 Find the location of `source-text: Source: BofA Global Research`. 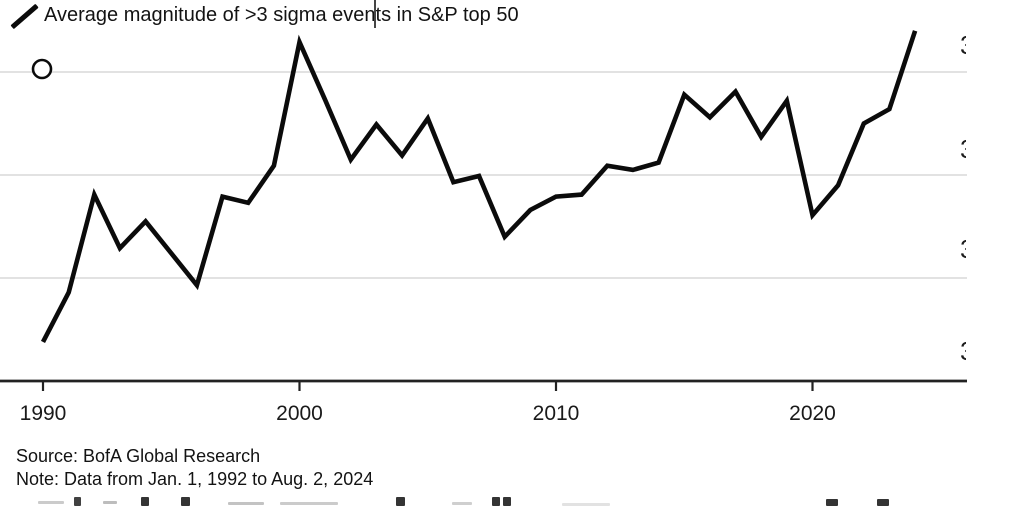

source-text: Source: BofA Global Research is located at coordinates (138, 456).